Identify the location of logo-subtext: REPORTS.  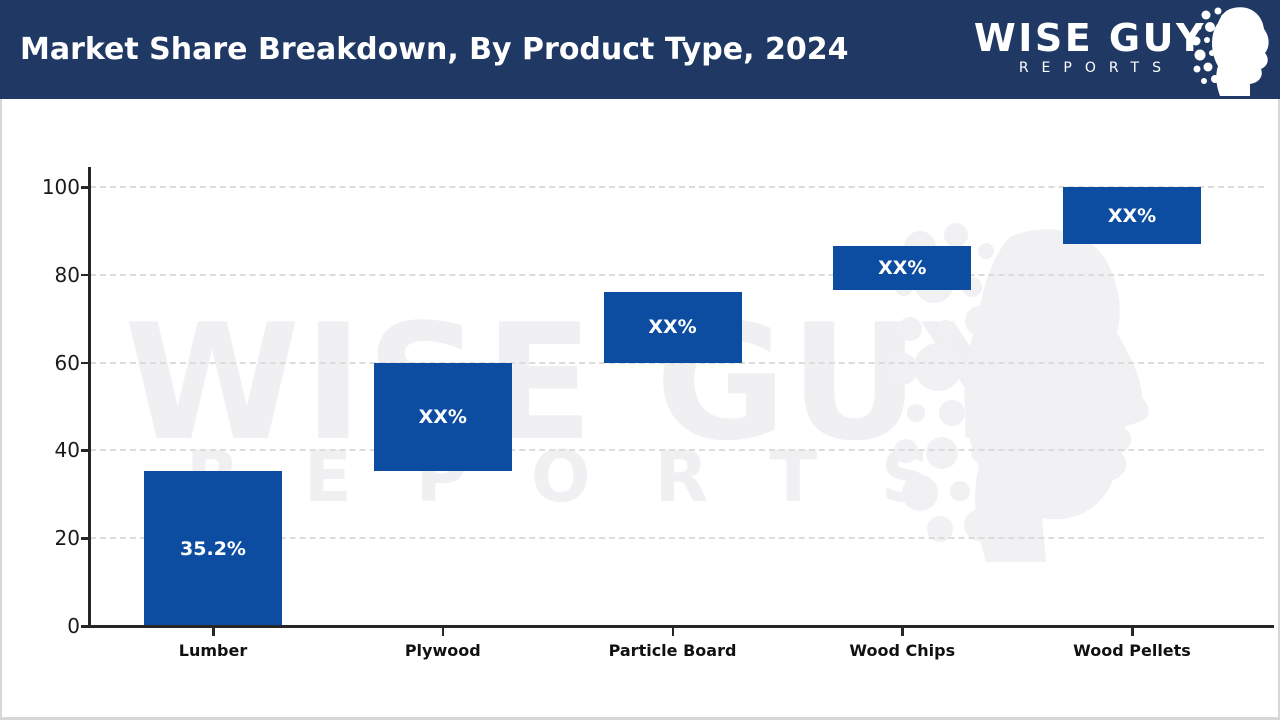
(1096, 68).